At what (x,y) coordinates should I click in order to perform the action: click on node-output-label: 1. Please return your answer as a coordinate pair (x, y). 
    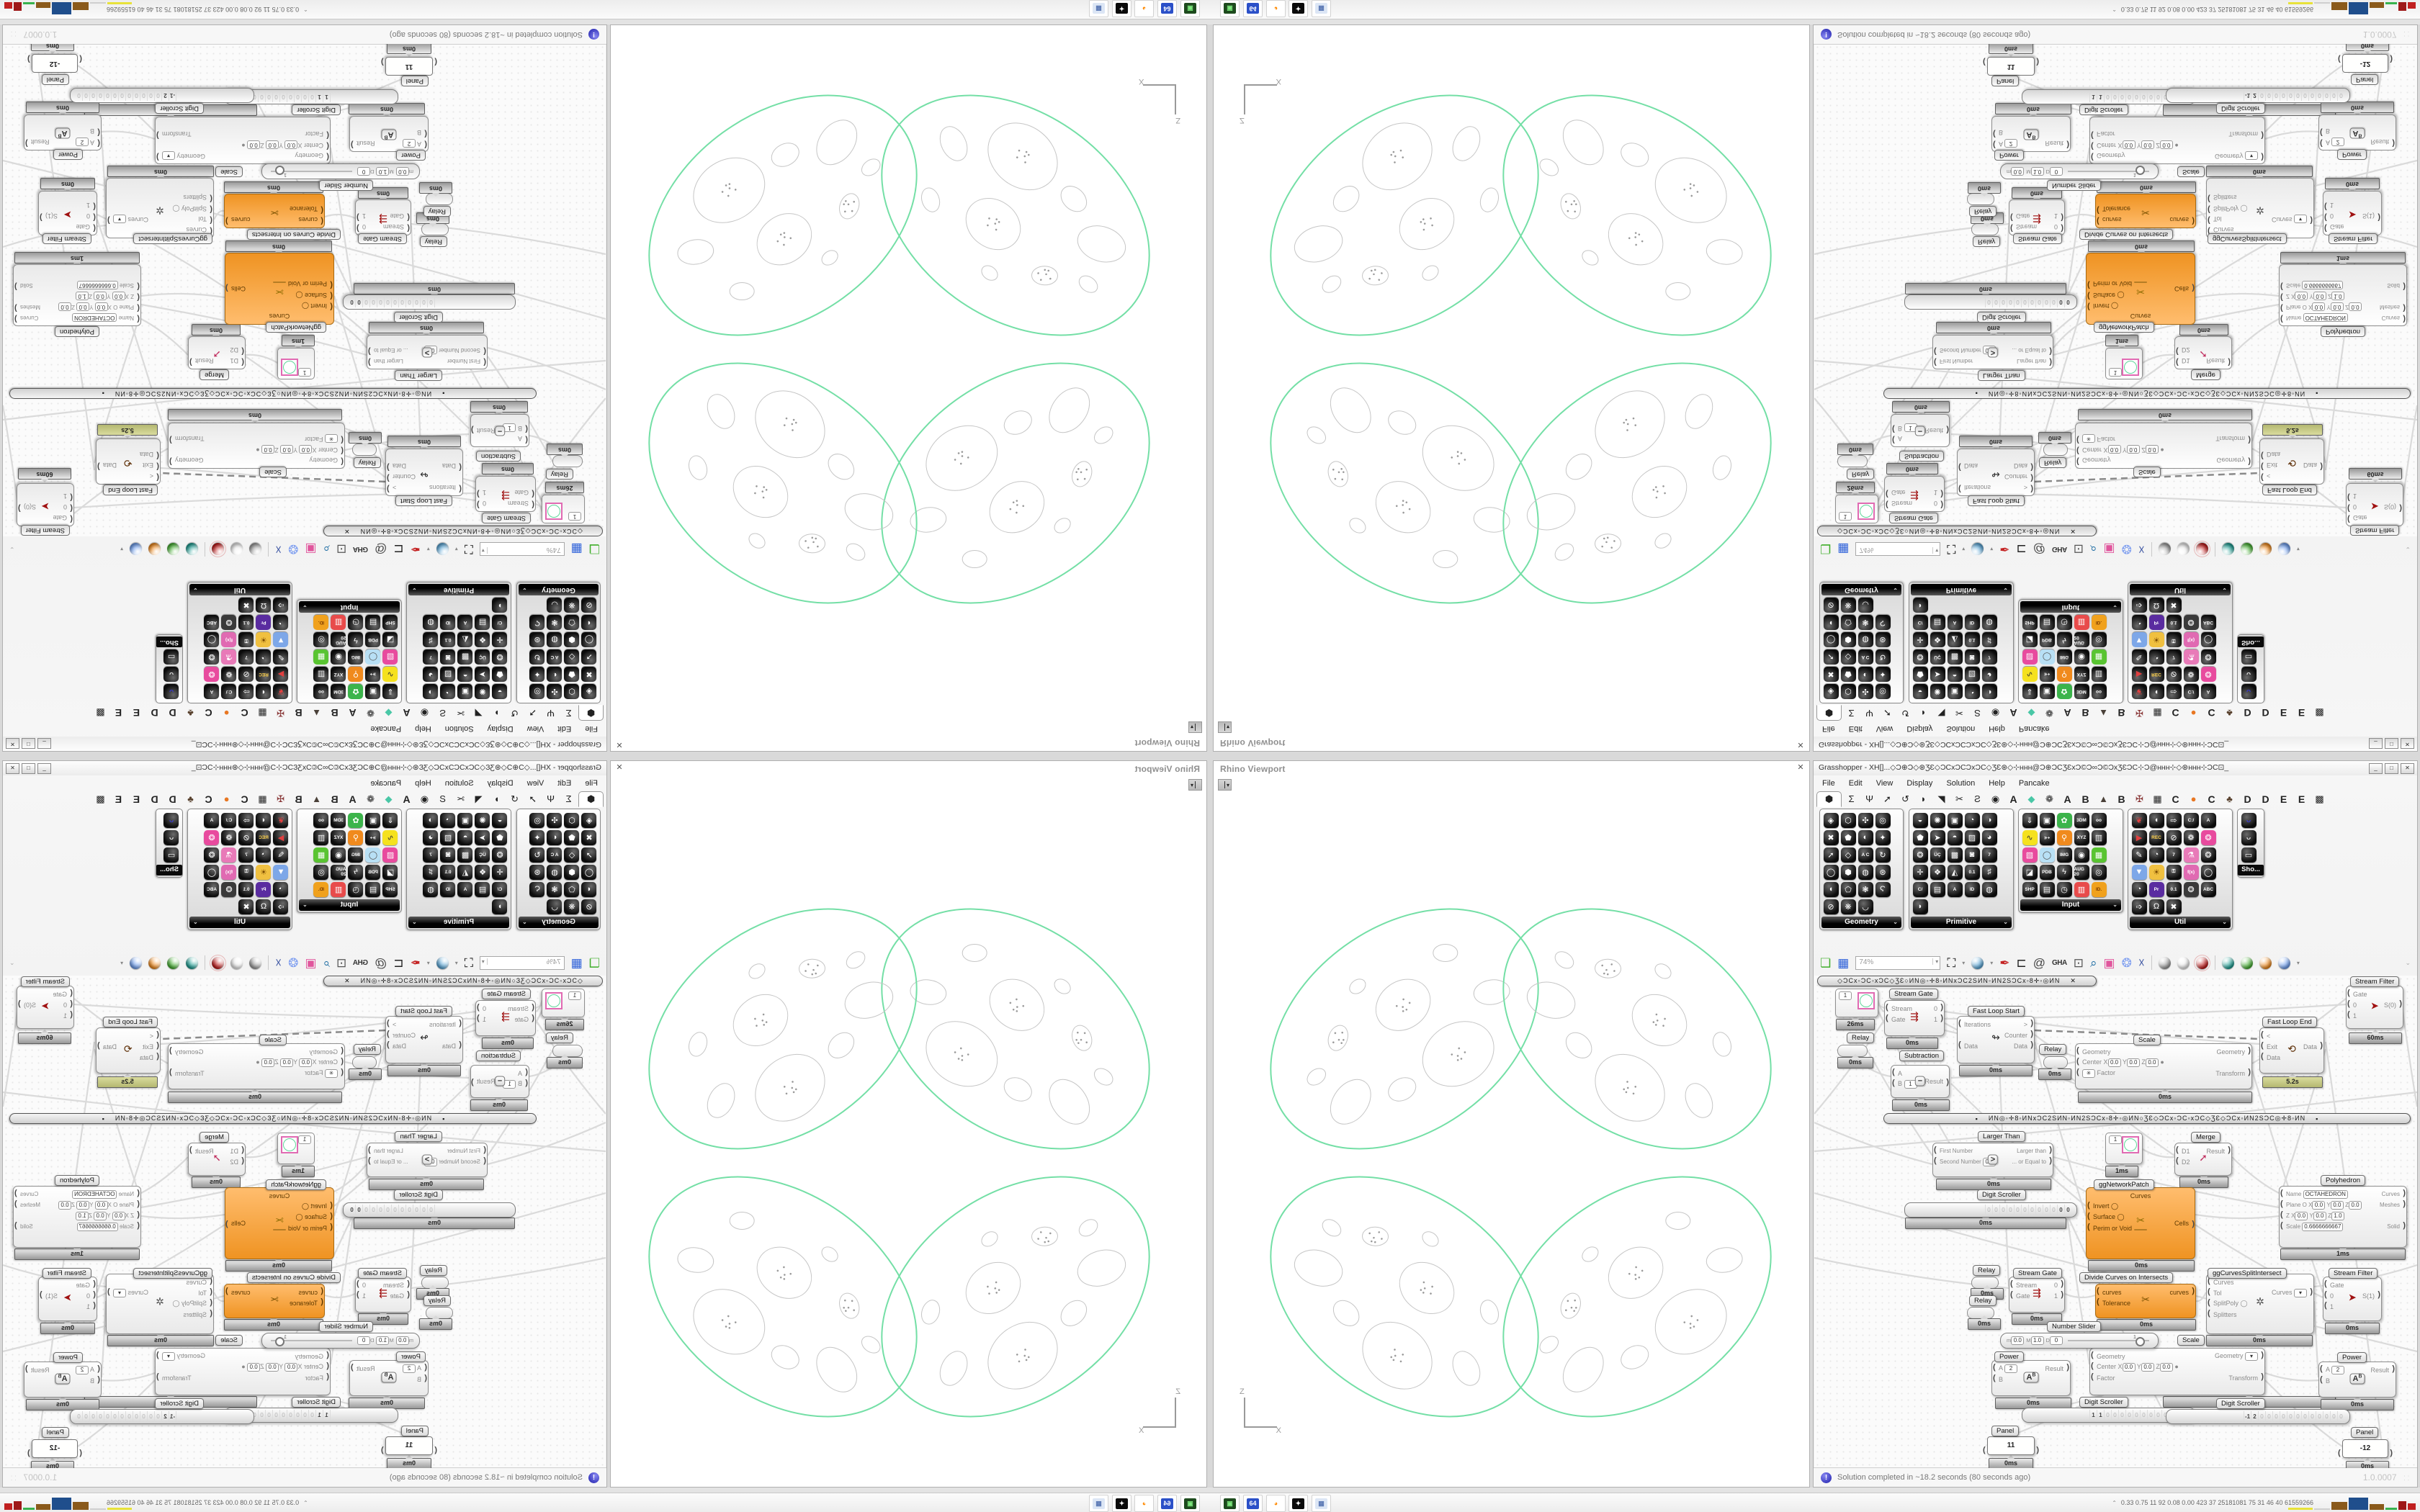
    Looking at the image, I should click on (485, 1019).